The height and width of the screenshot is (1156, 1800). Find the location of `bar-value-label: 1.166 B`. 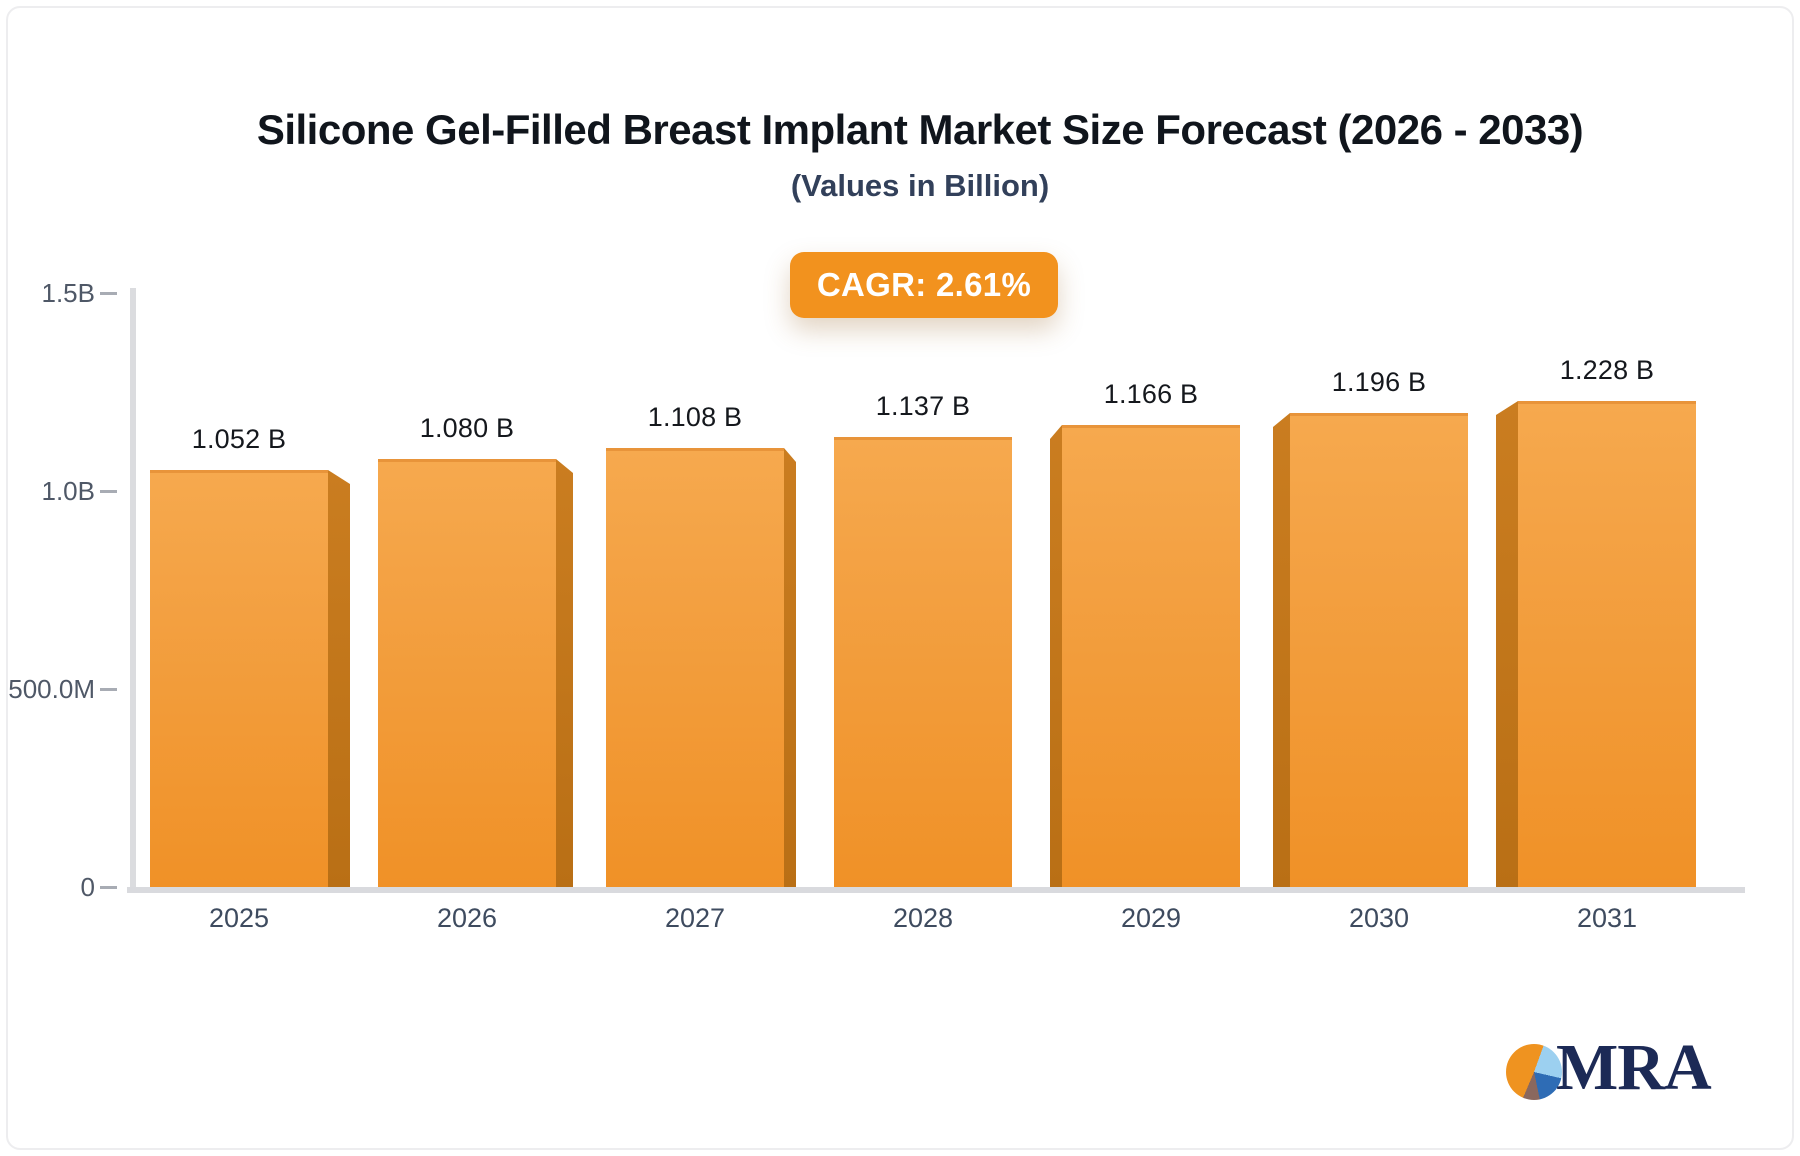

bar-value-label: 1.166 B is located at coordinates (1151, 394).